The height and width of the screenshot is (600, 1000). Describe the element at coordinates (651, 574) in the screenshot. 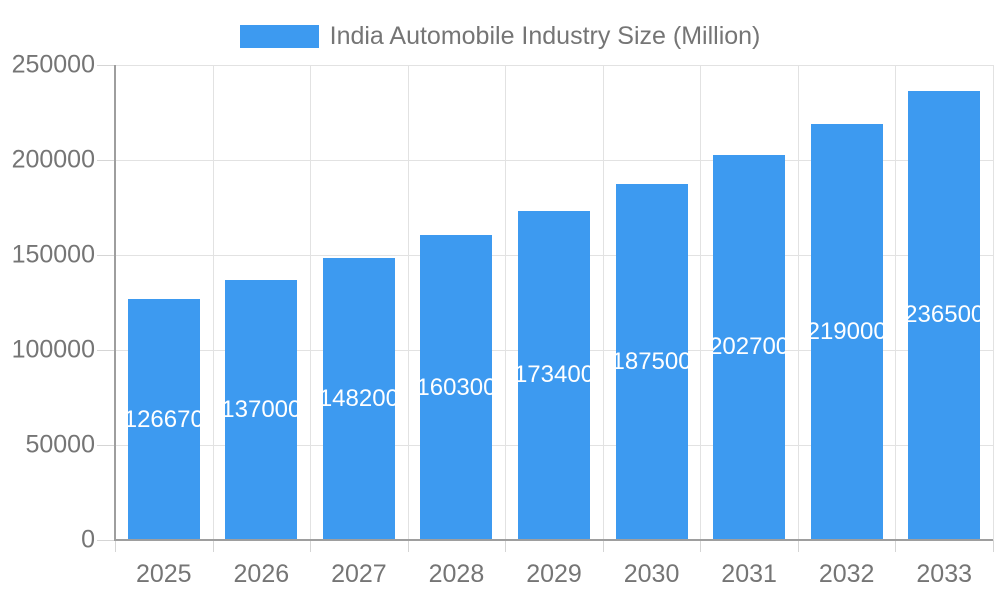

I see `x-axis-tick-label: 2030` at that location.